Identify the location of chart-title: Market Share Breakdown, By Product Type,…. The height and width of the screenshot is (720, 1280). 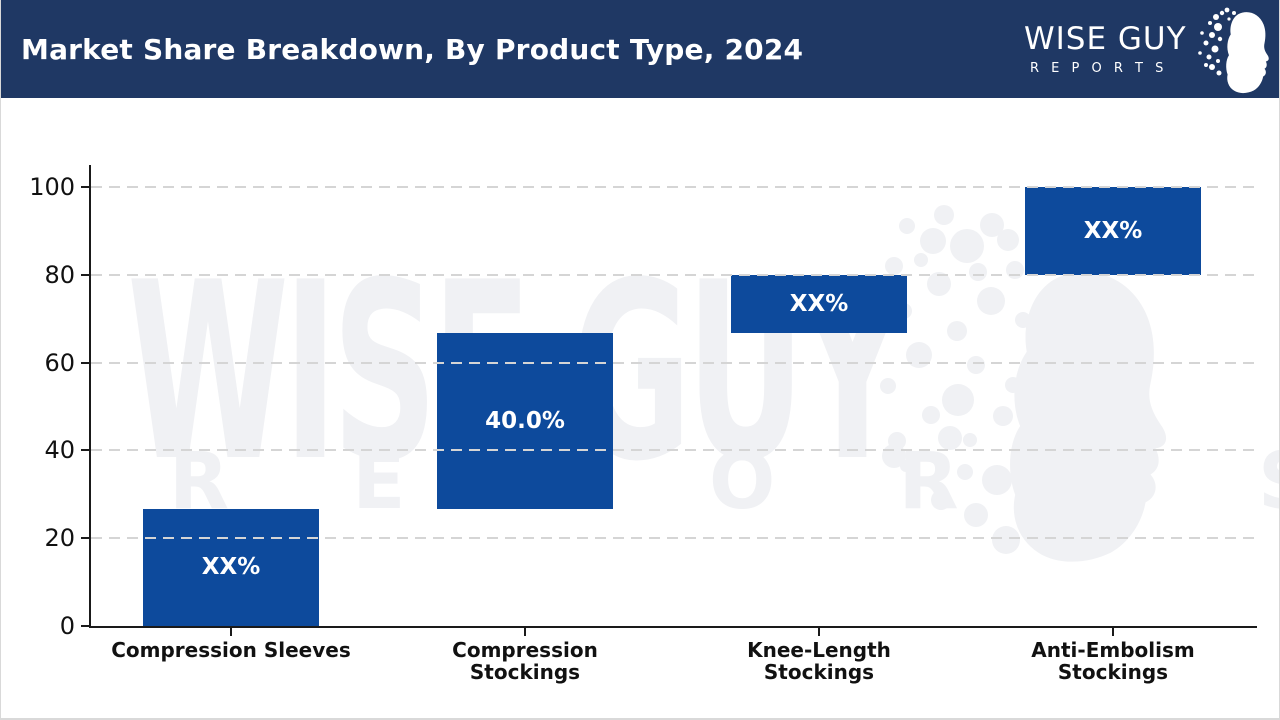
(412, 49).